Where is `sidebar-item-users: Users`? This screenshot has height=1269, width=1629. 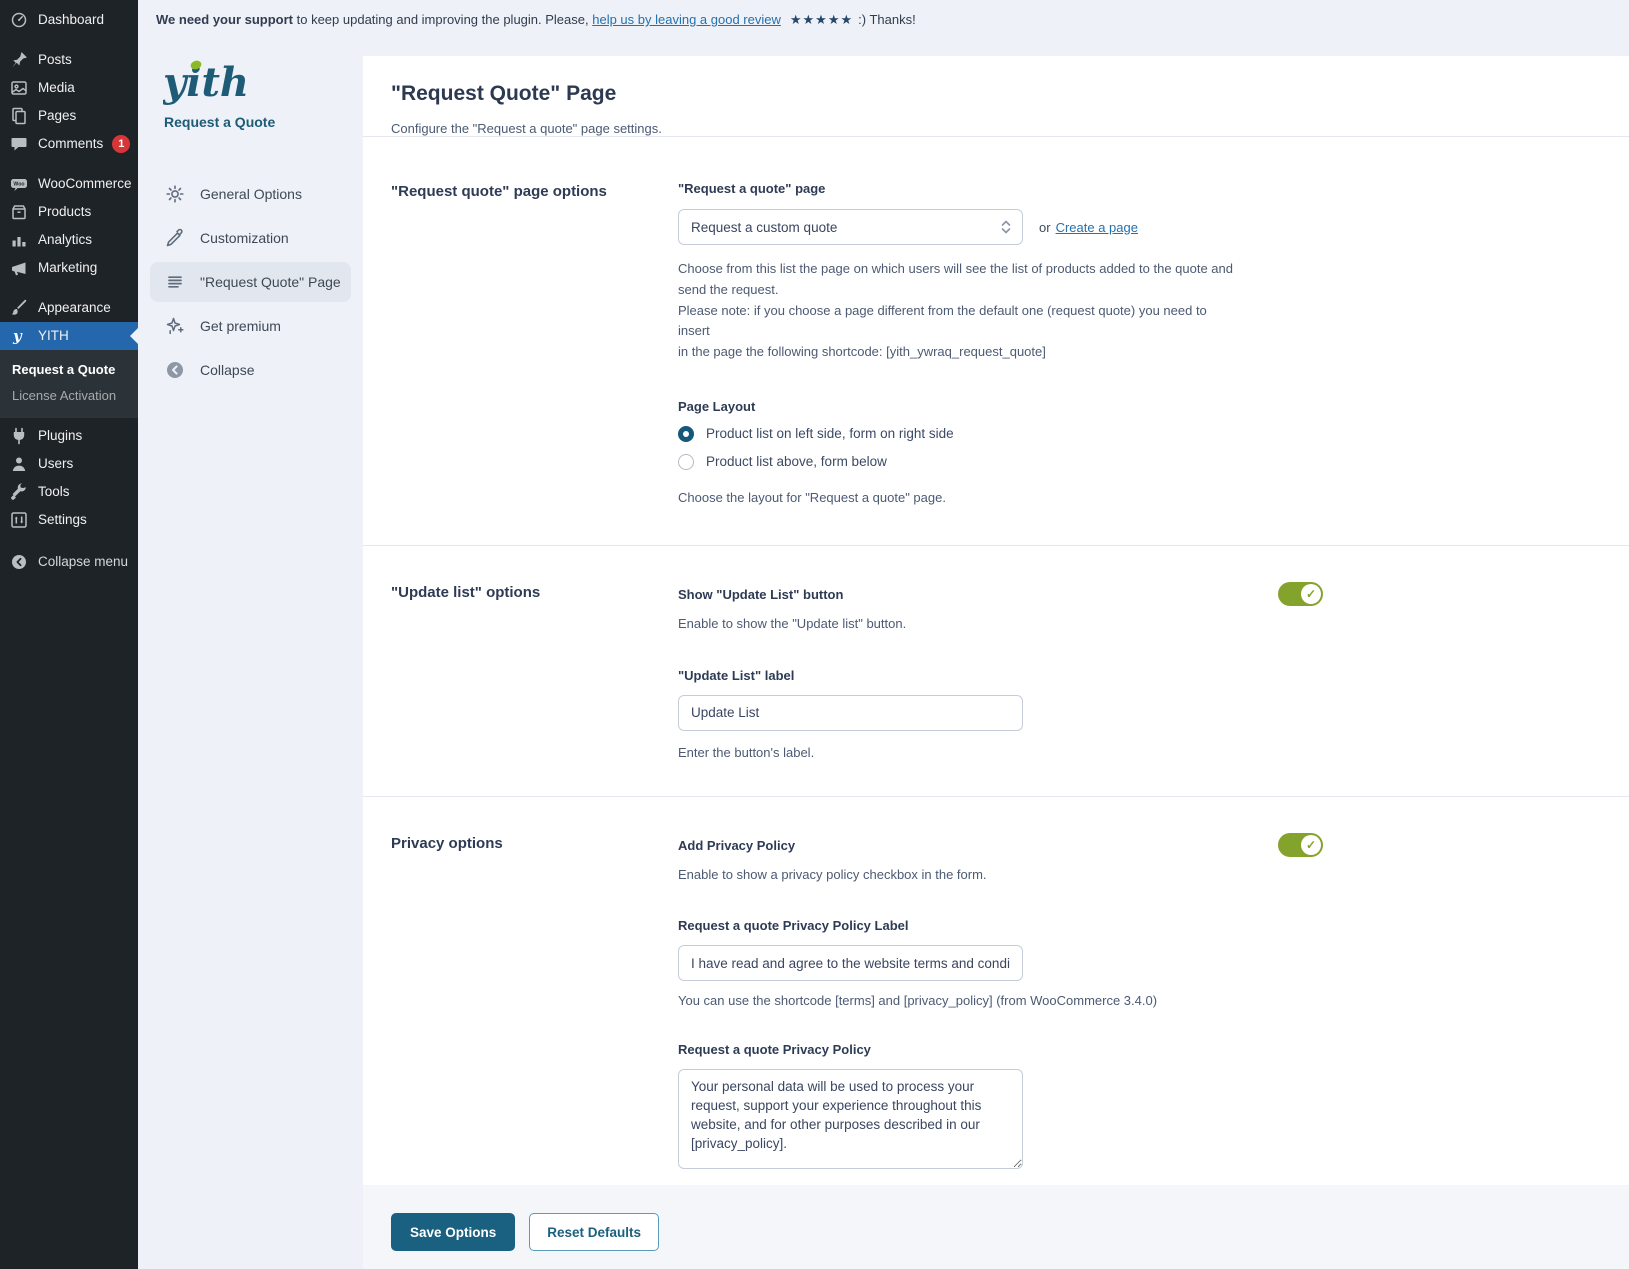 sidebar-item-users: Users is located at coordinates (69, 464).